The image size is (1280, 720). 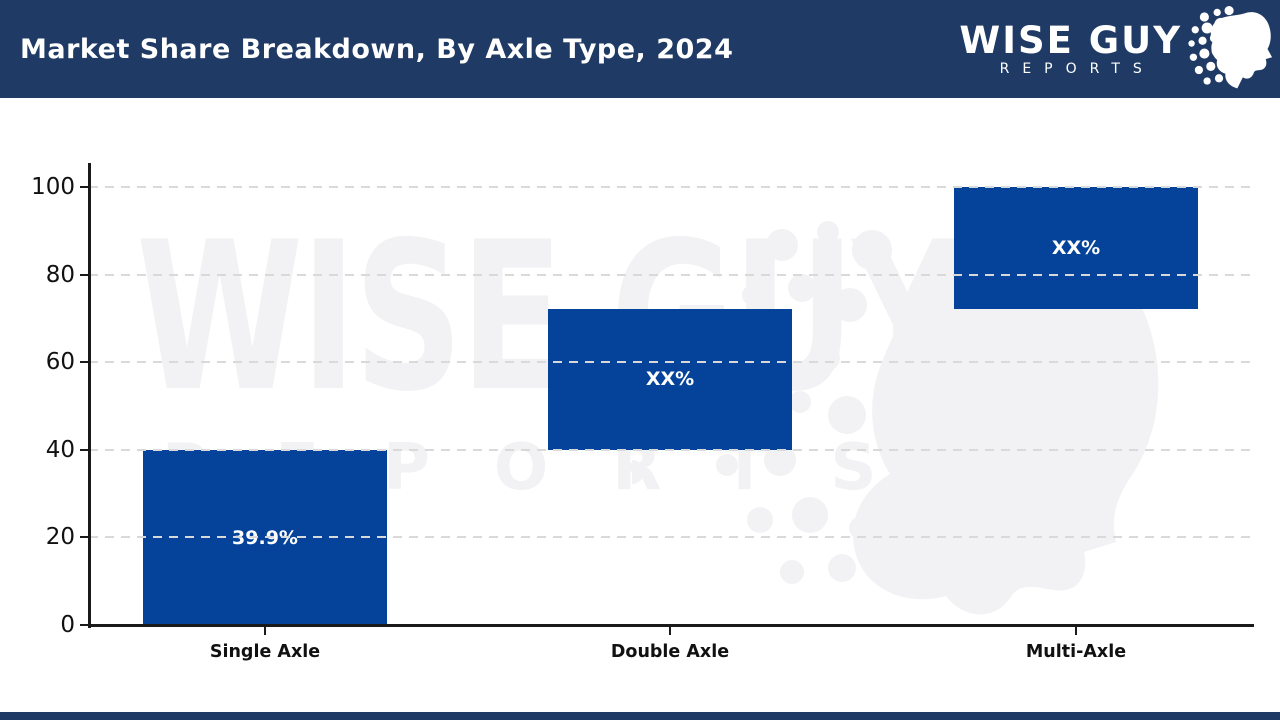 What do you see at coordinates (1076, 652) in the screenshot?
I see `x-tick-label-multi-axle: Multi-Axle` at bounding box center [1076, 652].